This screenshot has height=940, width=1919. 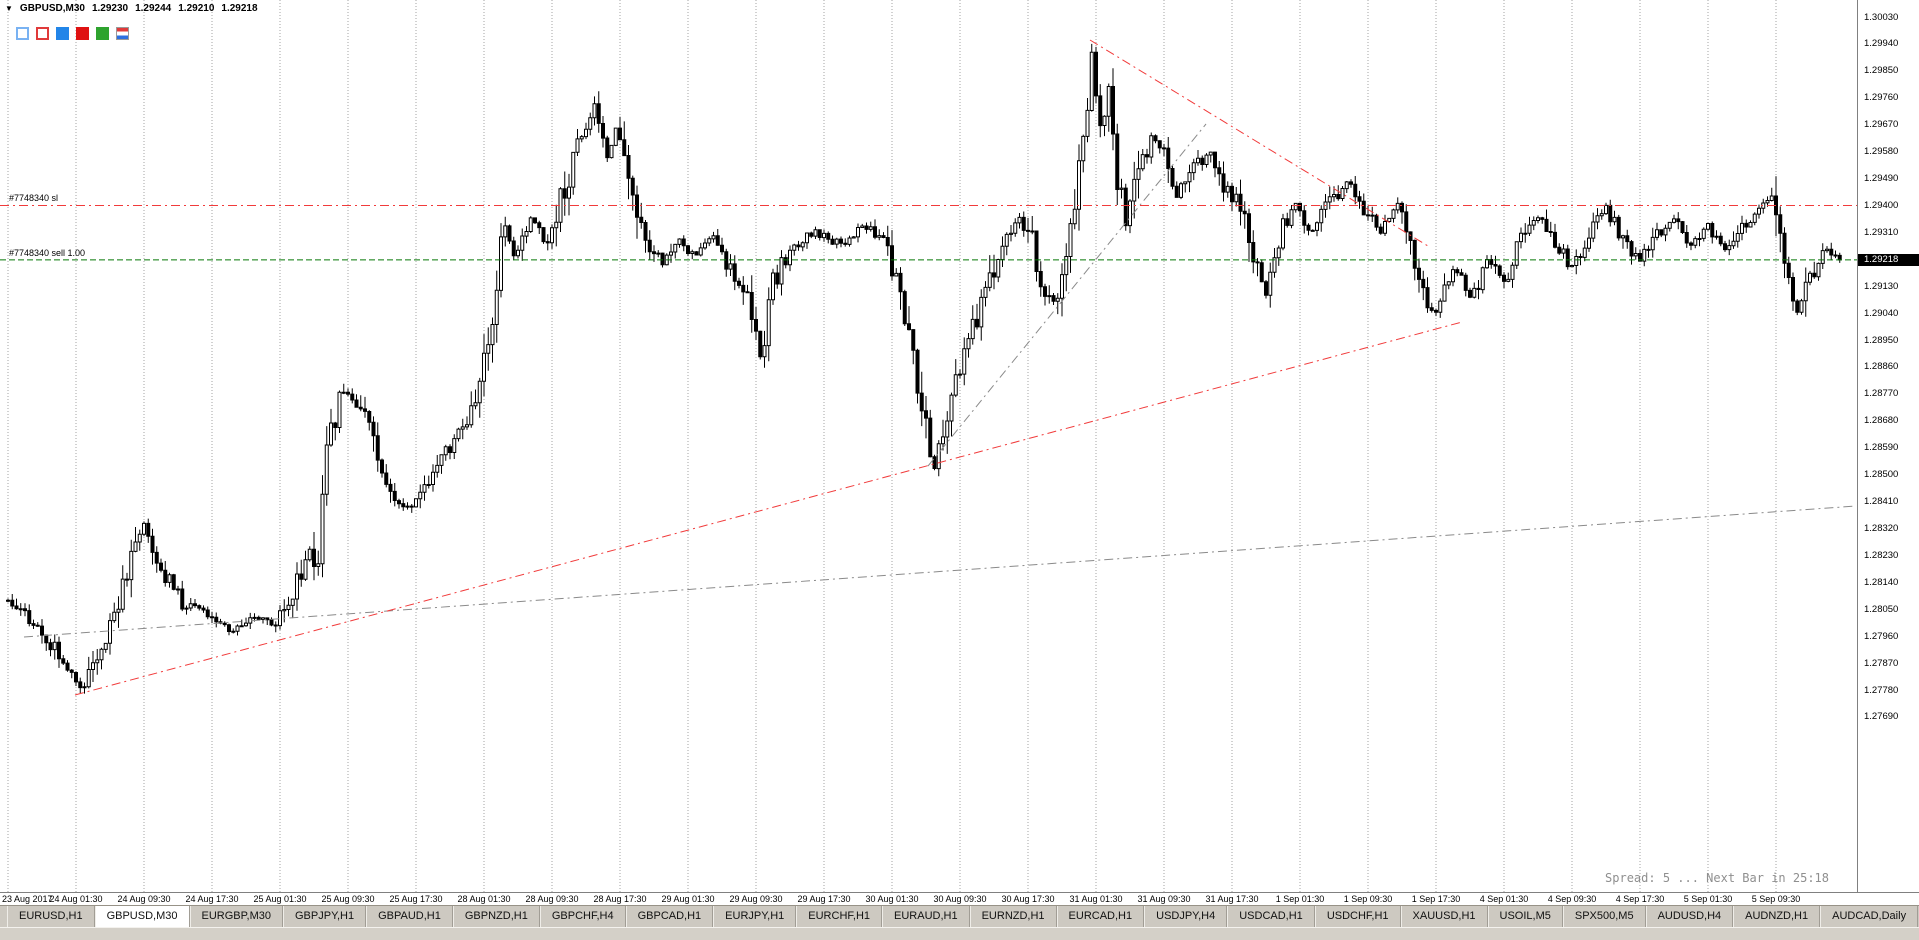 I want to click on price-axis-label: 1.28680, so click(x=1881, y=421).